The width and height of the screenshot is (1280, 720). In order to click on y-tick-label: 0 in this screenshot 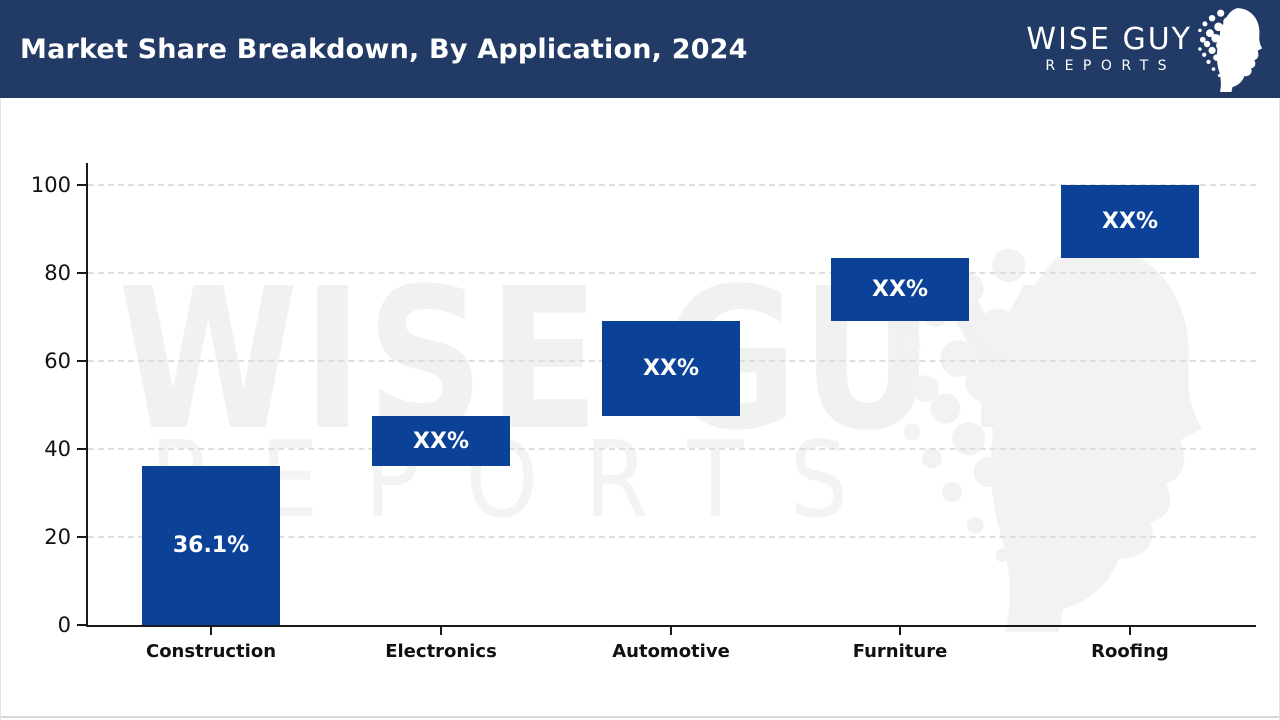, I will do `click(64, 625)`.